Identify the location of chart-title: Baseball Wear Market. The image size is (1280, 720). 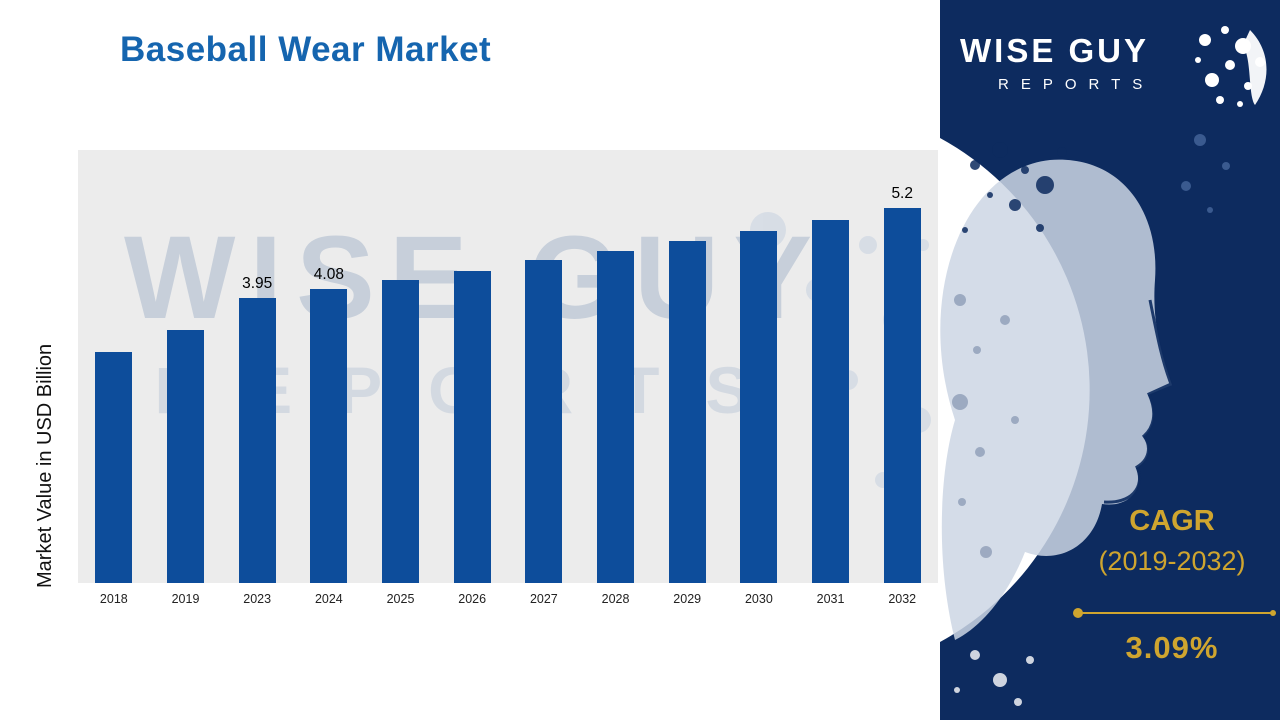
(306, 49).